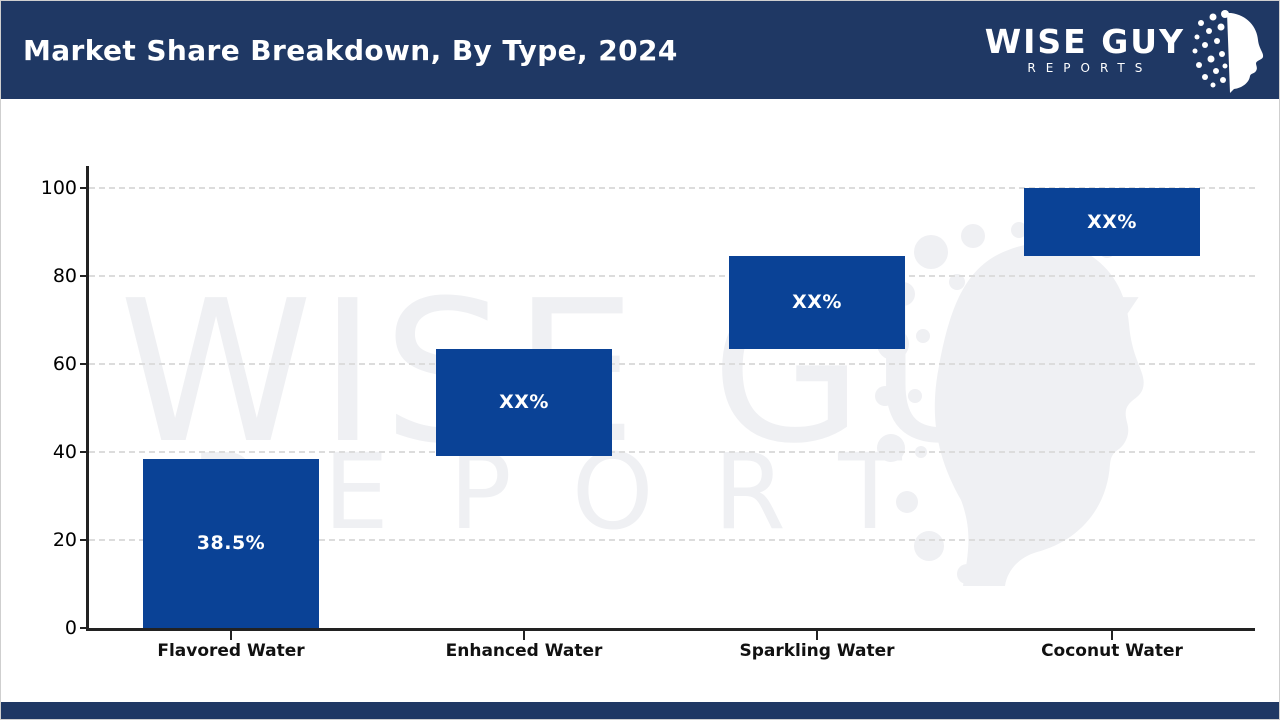 The width and height of the screenshot is (1280, 720). I want to click on y-tick-label: 100, so click(58, 188).